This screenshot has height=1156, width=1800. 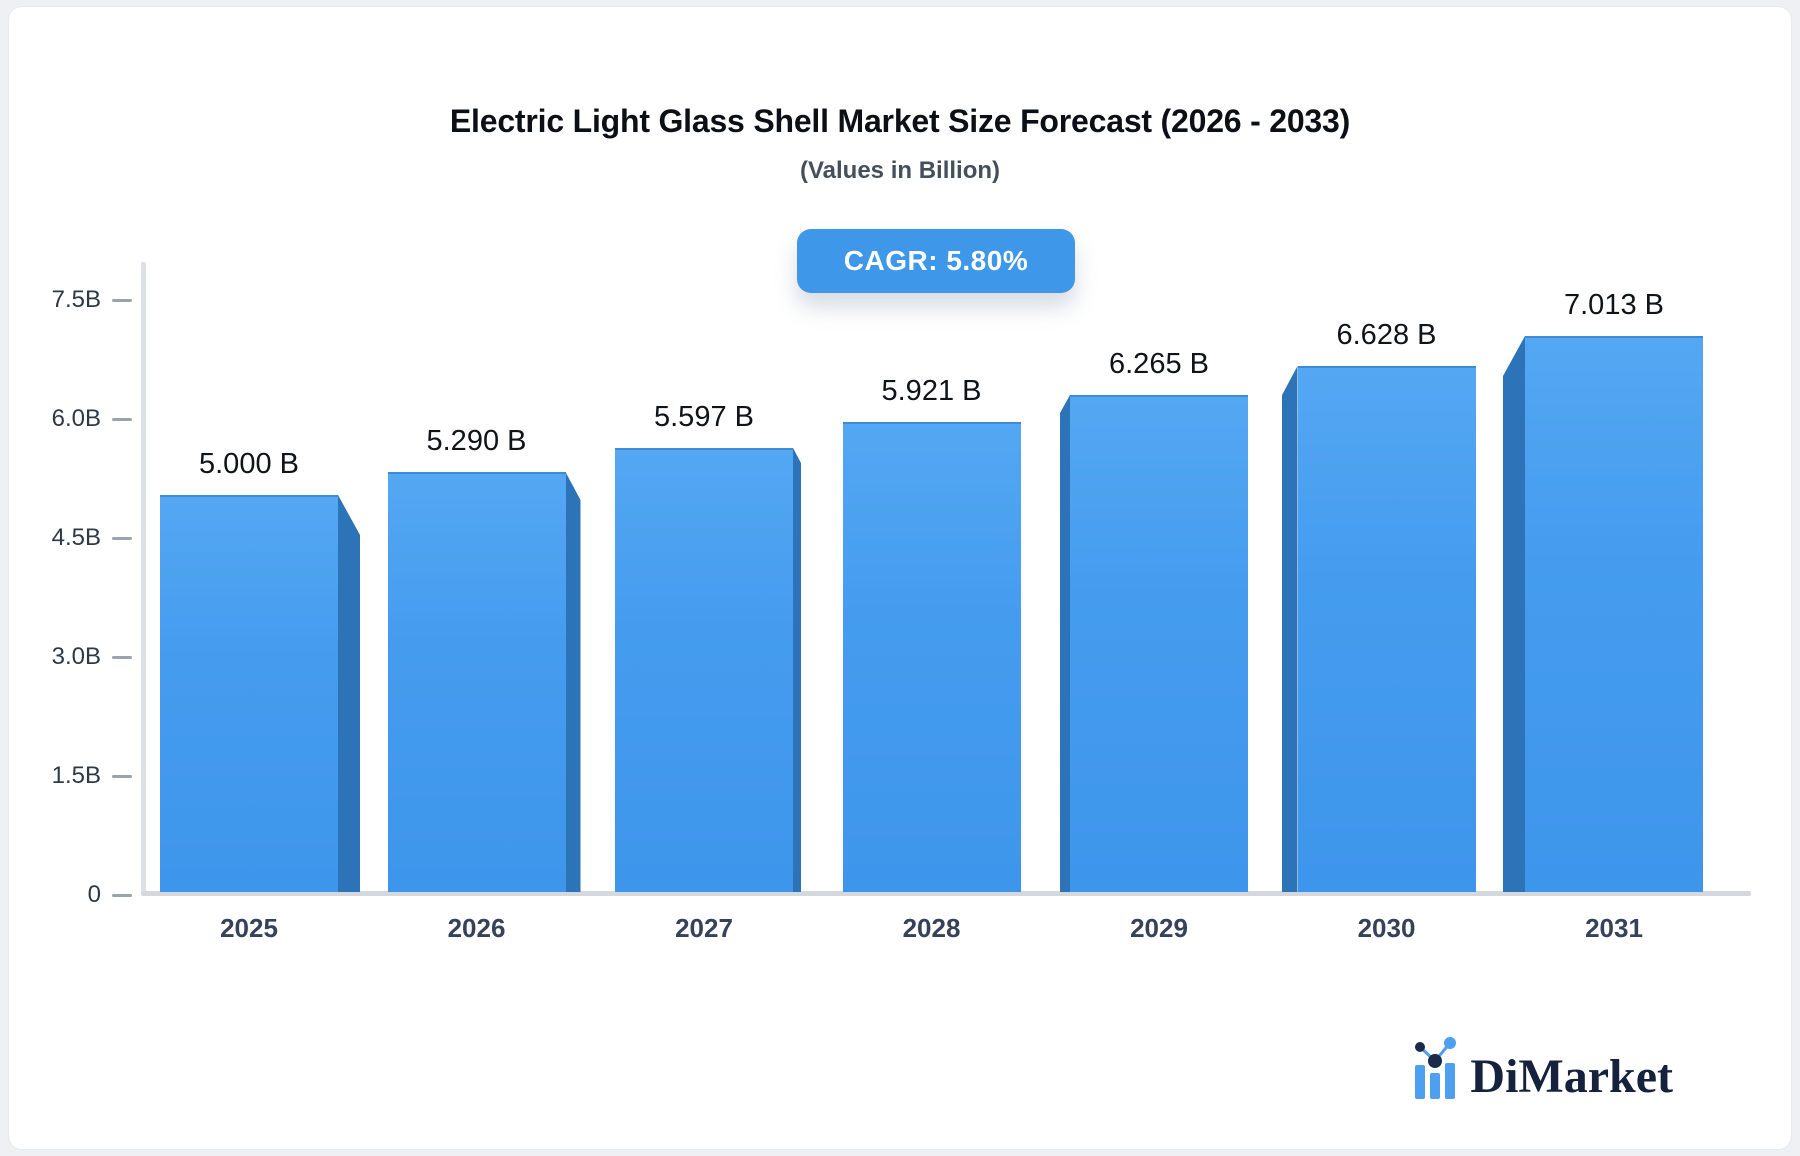 What do you see at coordinates (249, 693) in the screenshot?
I see `bar-2025` at bounding box center [249, 693].